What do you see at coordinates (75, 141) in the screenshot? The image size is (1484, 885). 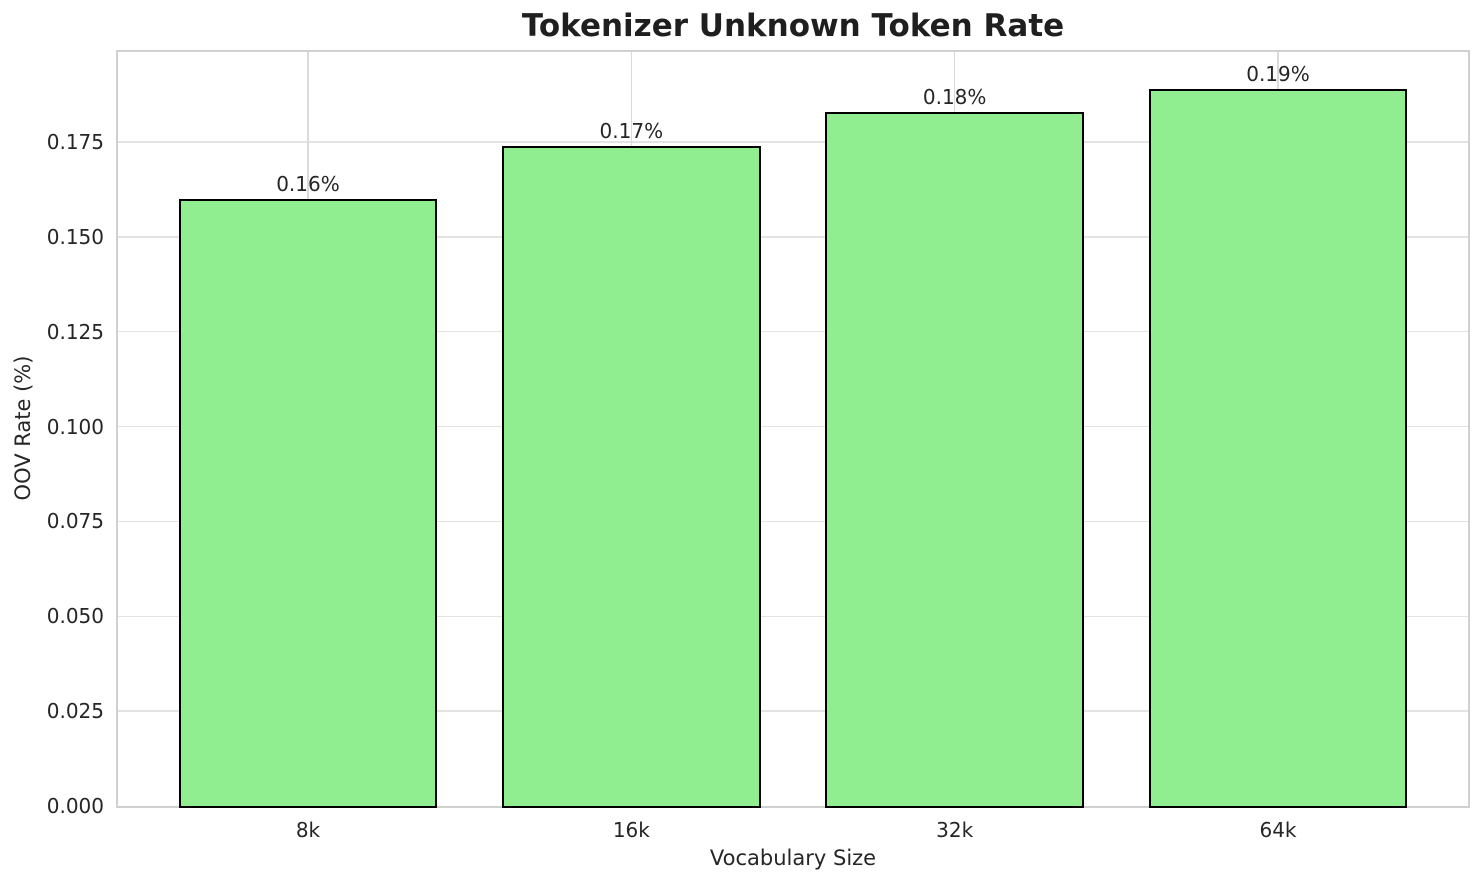 I see `y-tick-label: 0.175` at bounding box center [75, 141].